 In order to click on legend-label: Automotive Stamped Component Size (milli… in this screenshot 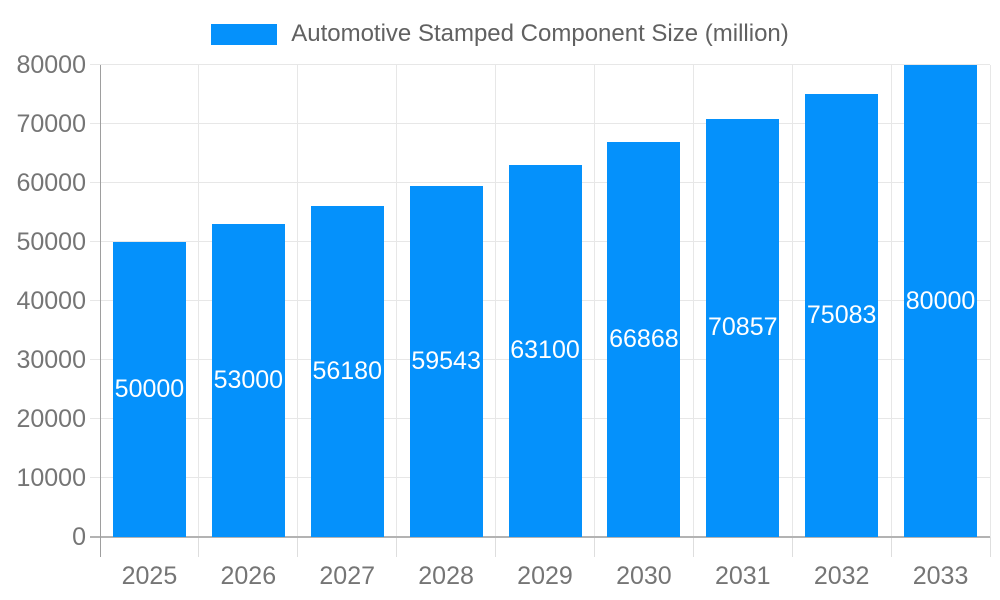, I will do `click(540, 33)`.